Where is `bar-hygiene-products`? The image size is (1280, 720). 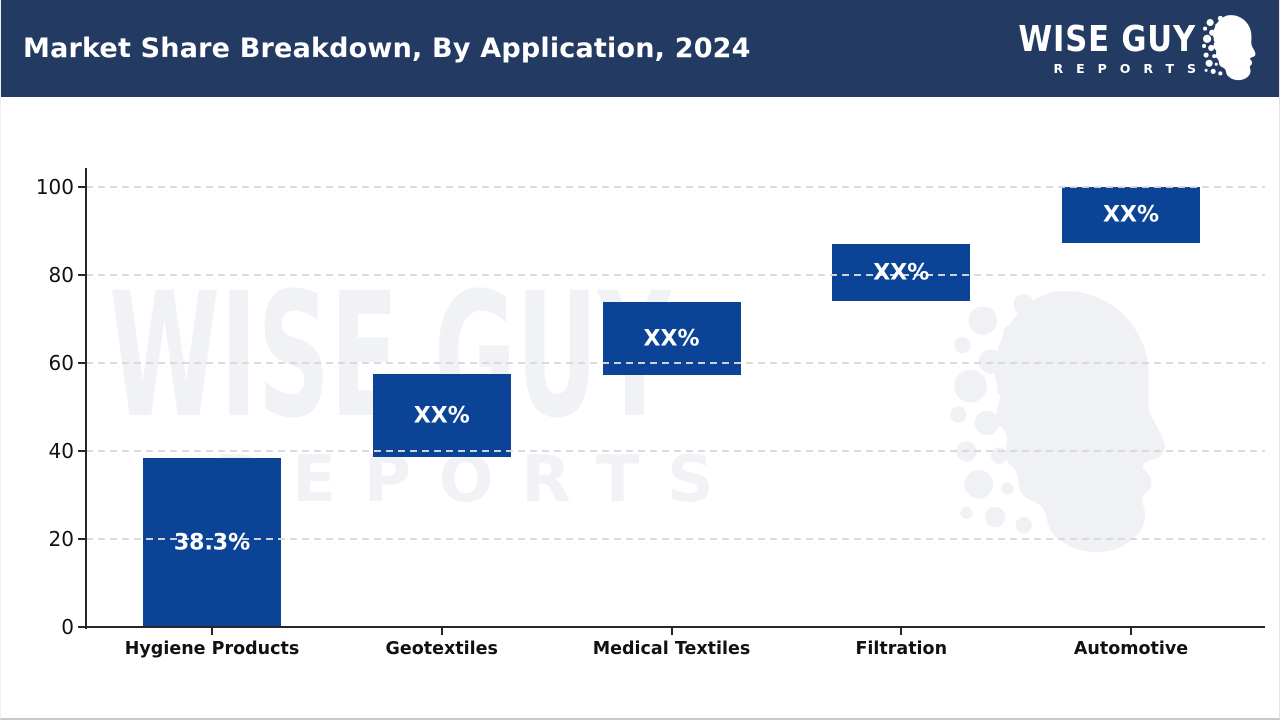 bar-hygiene-products is located at coordinates (212, 542).